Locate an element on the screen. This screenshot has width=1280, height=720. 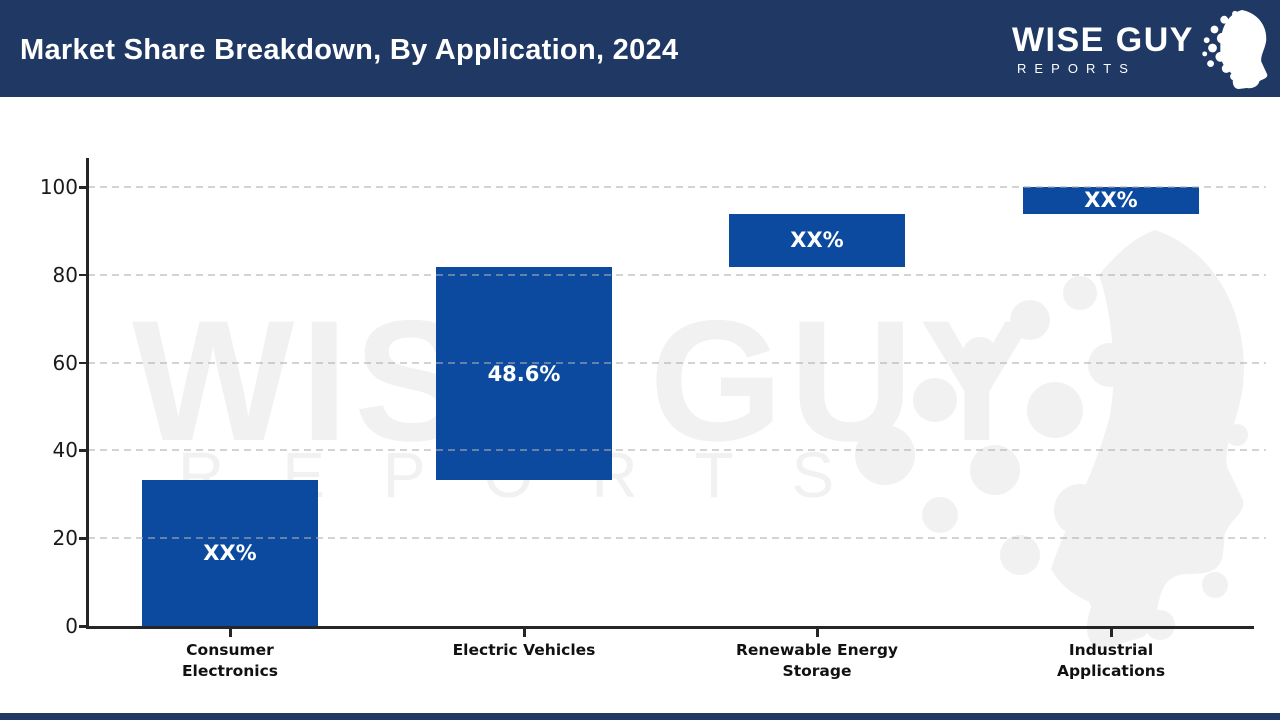
y-axis-tick-label: 40 is located at coordinates (65, 450).